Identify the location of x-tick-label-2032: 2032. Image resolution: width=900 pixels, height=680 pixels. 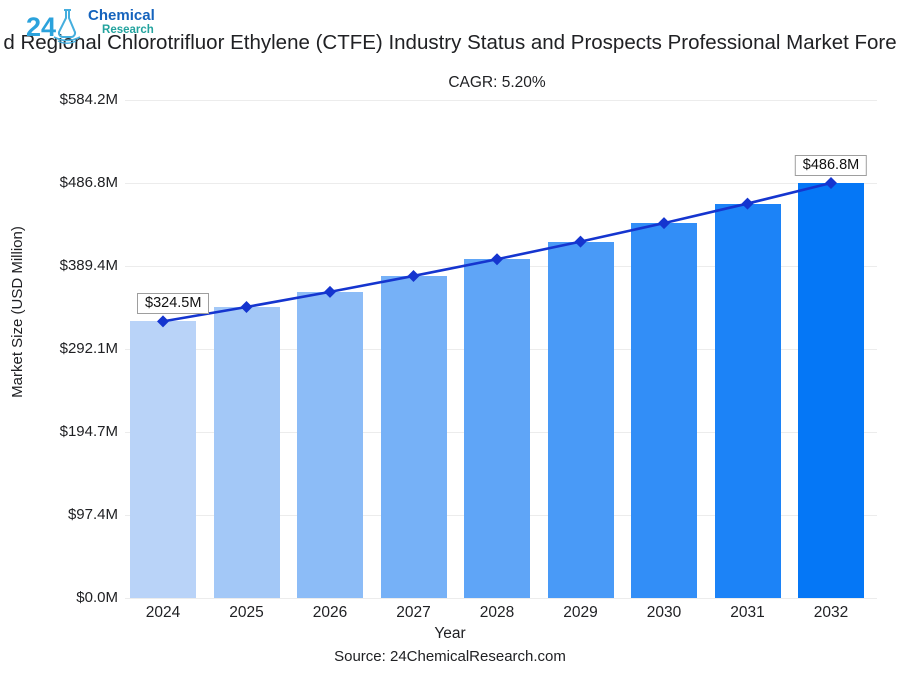
(831, 612).